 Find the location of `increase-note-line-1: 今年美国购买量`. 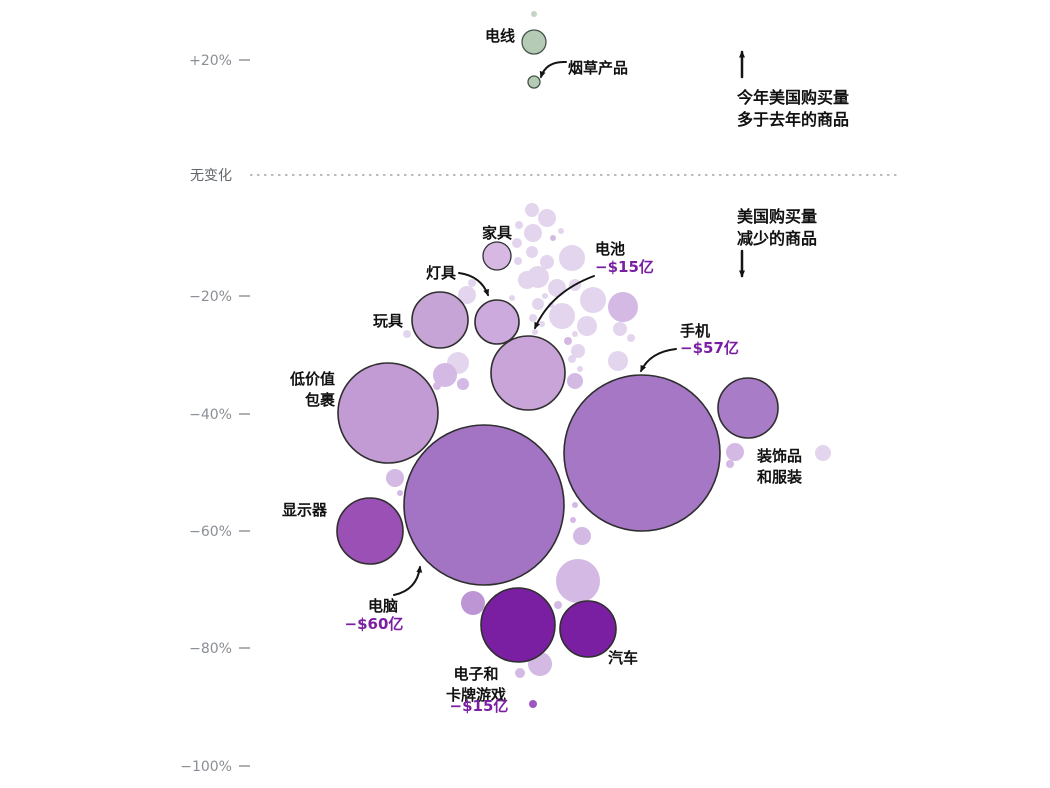

increase-note-line-1: 今年美国购买量 is located at coordinates (792, 97).